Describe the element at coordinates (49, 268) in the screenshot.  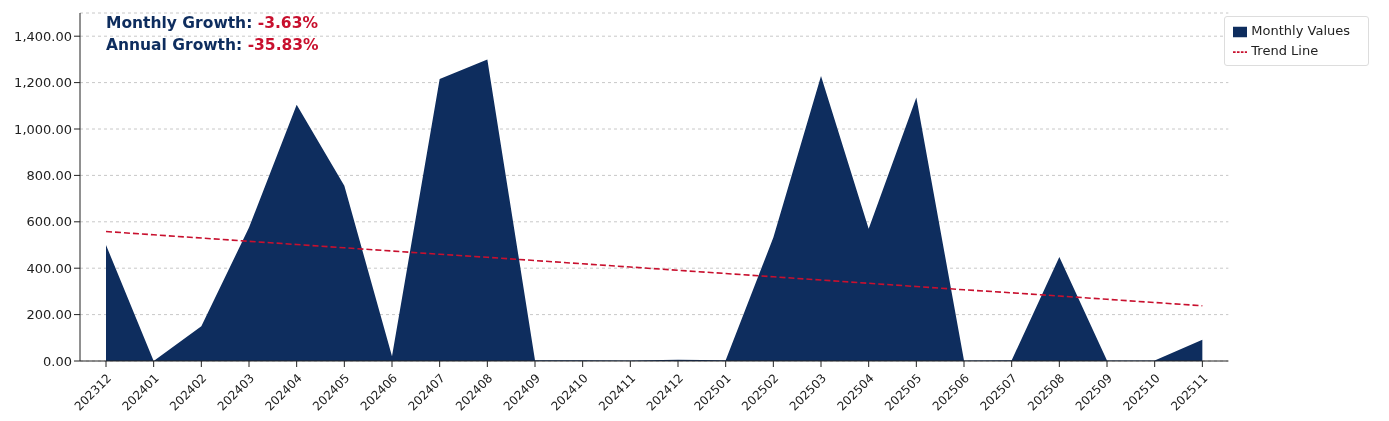
I see `y-tick-label: 400.00` at that location.